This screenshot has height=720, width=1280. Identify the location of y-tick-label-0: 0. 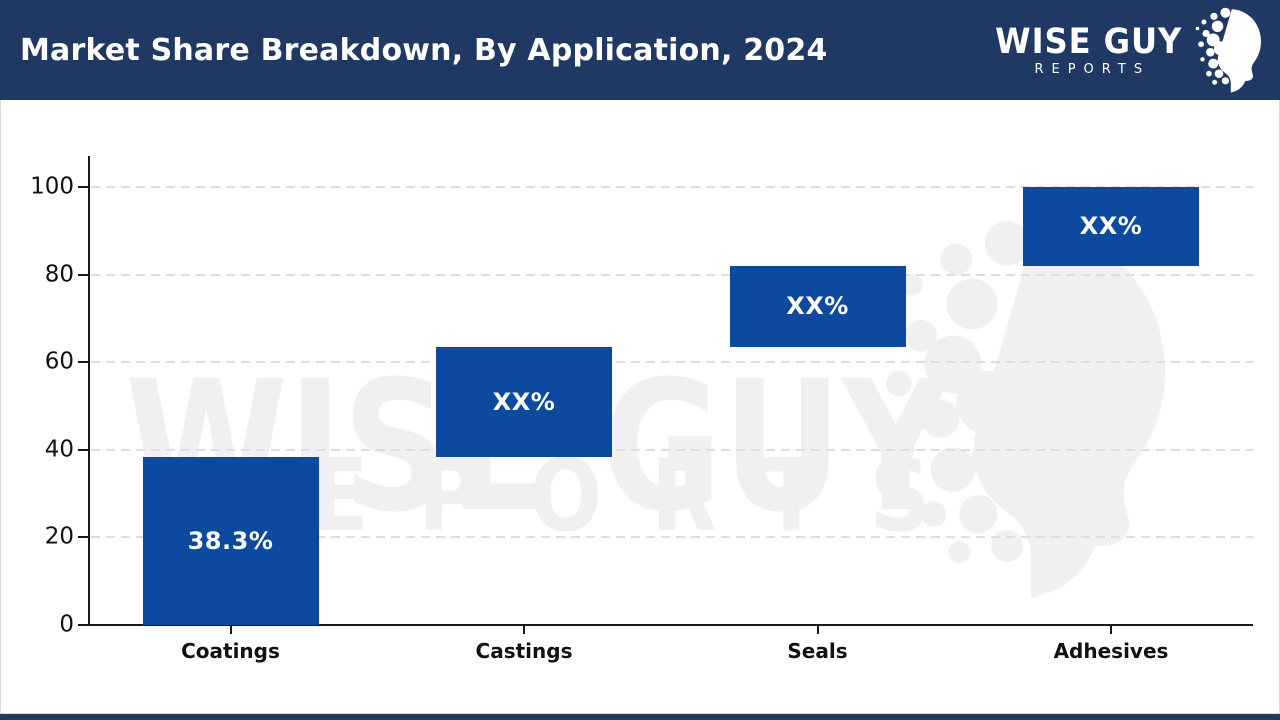
(66, 624).